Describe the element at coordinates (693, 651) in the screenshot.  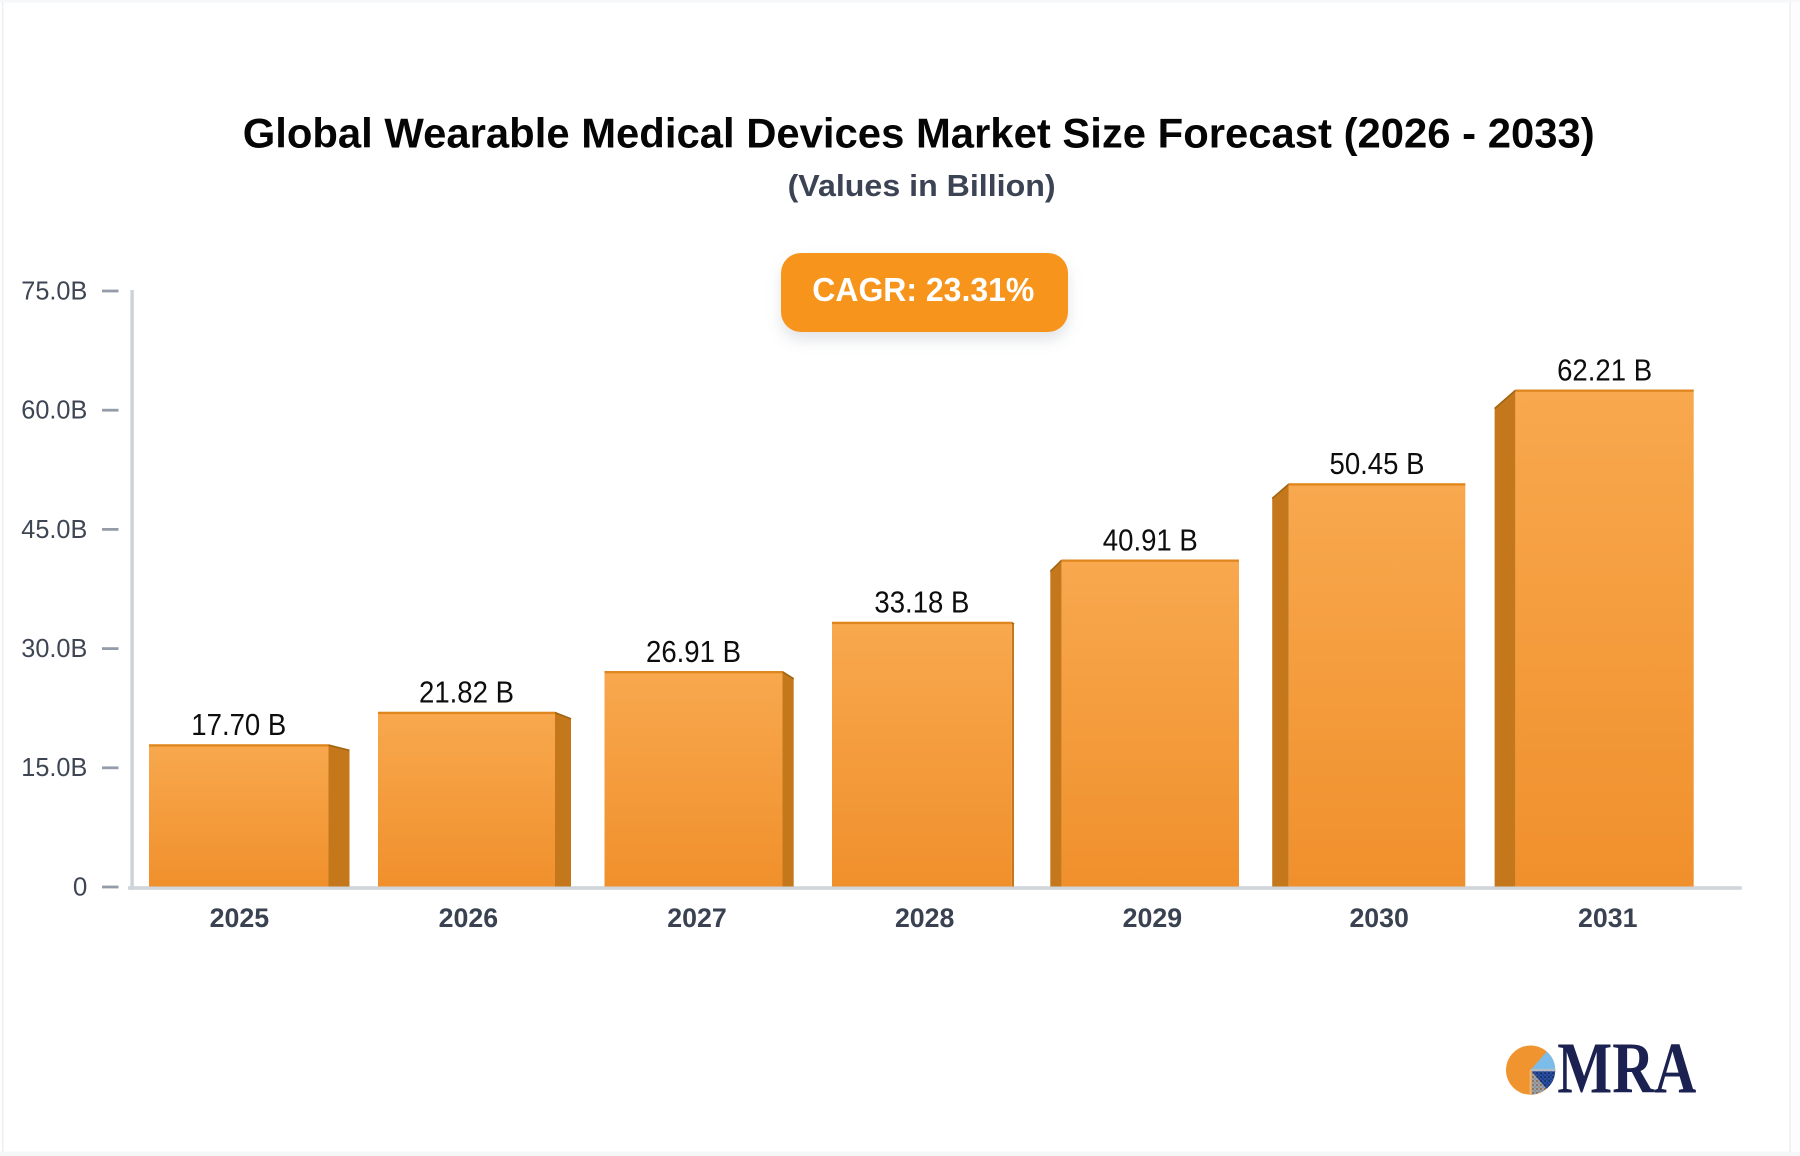
I see `svg-text: 26.91 B` at that location.